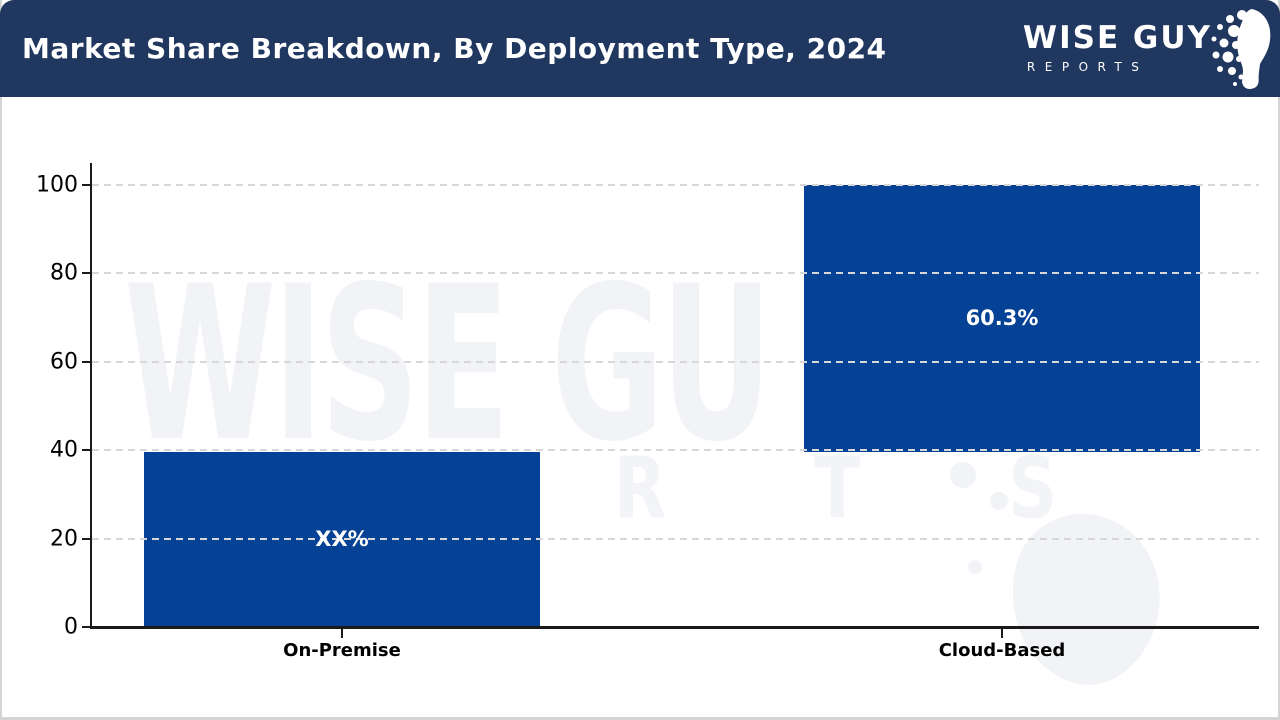 The image size is (1280, 720). What do you see at coordinates (57, 185) in the screenshot?
I see `y-tick-label: 100` at bounding box center [57, 185].